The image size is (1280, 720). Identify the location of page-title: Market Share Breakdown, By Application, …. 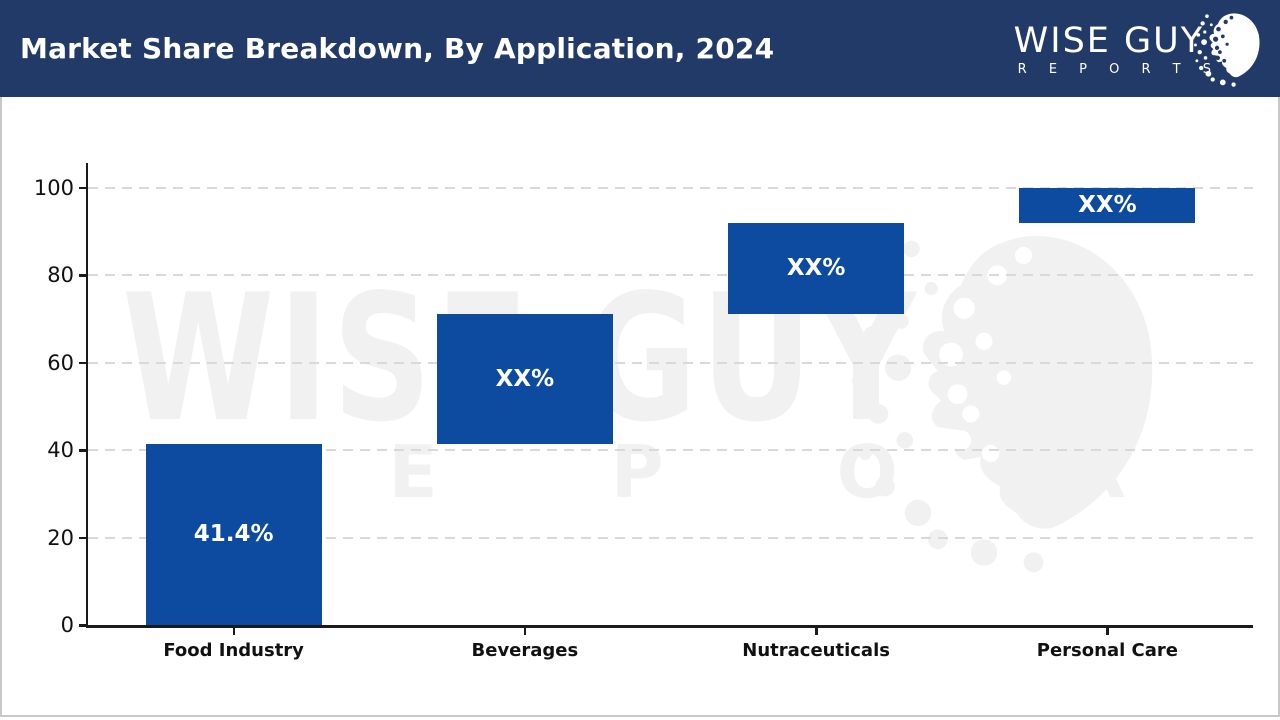
(397, 48).